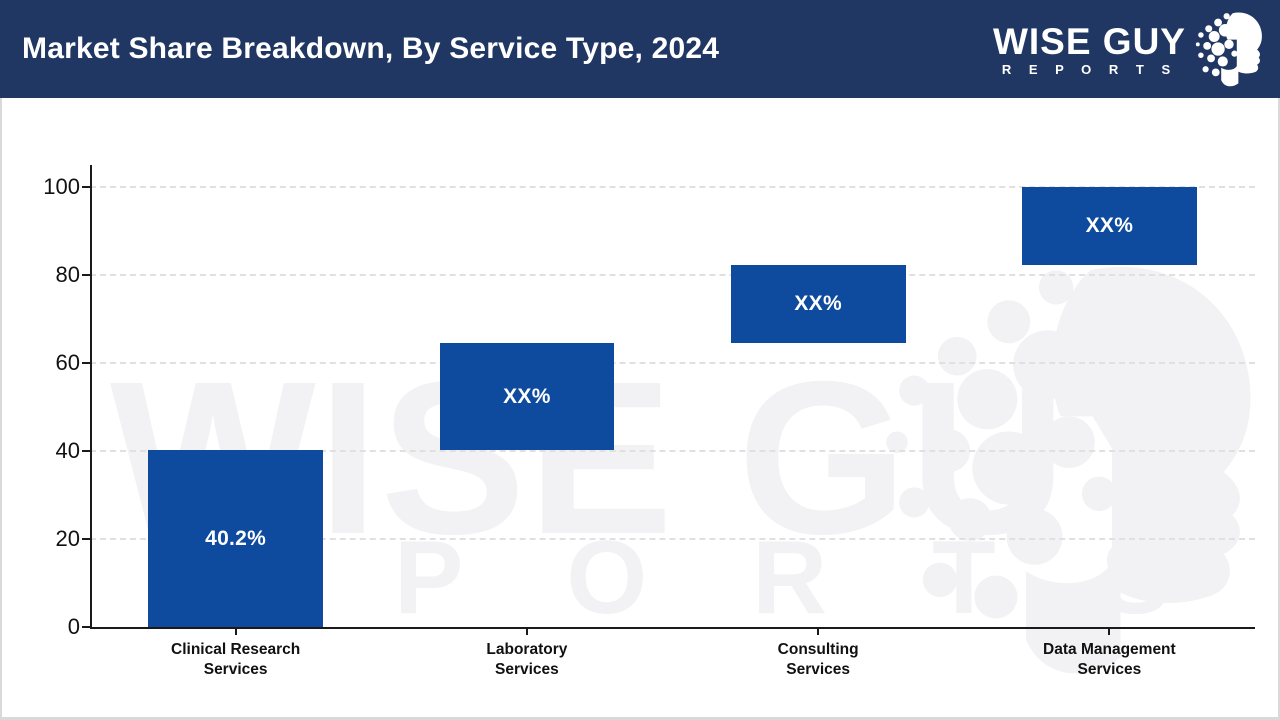  Describe the element at coordinates (818, 649) in the screenshot. I see `x-category-label-line: Consulting` at that location.